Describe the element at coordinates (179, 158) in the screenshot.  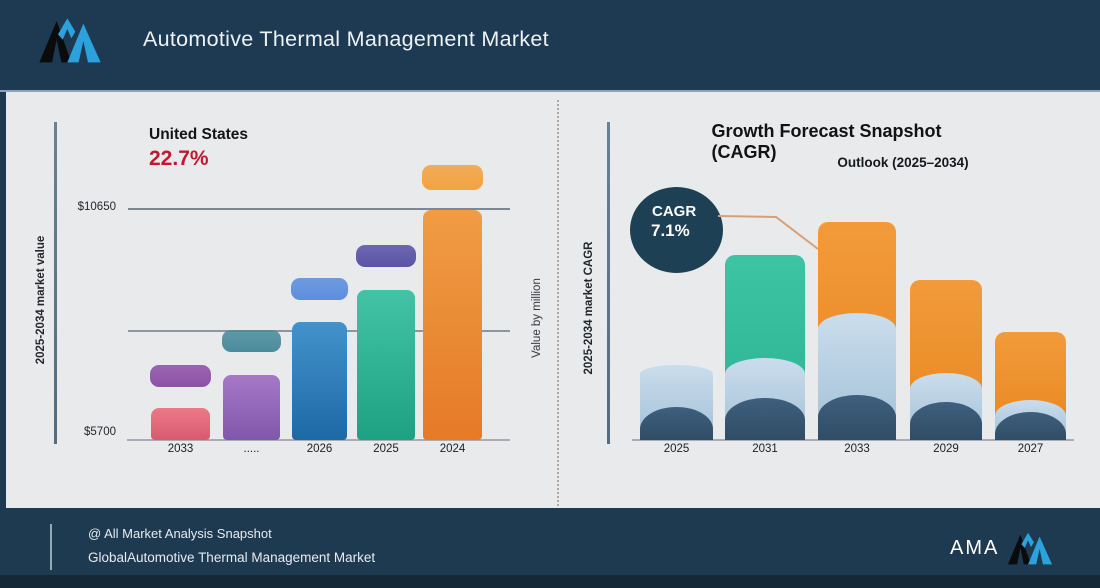
I see `left-highlight-value: 22.7%` at that location.